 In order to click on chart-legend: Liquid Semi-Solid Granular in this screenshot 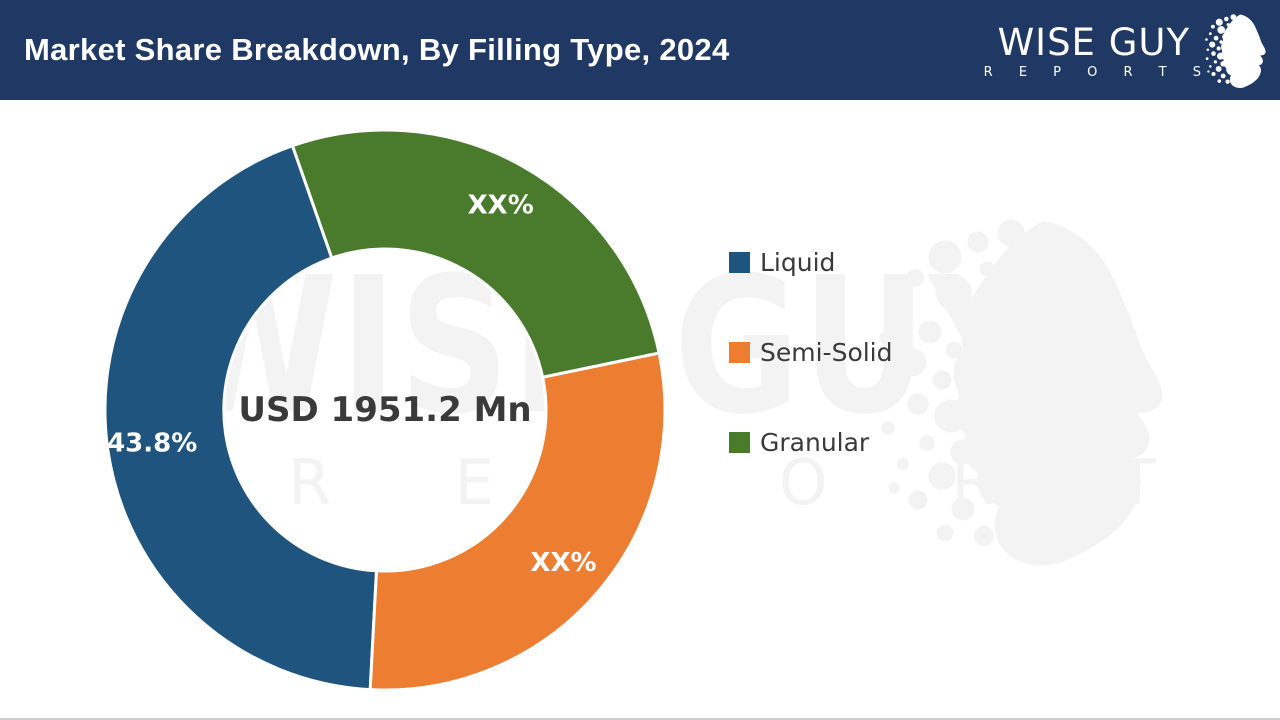, I will do `click(811, 383)`.